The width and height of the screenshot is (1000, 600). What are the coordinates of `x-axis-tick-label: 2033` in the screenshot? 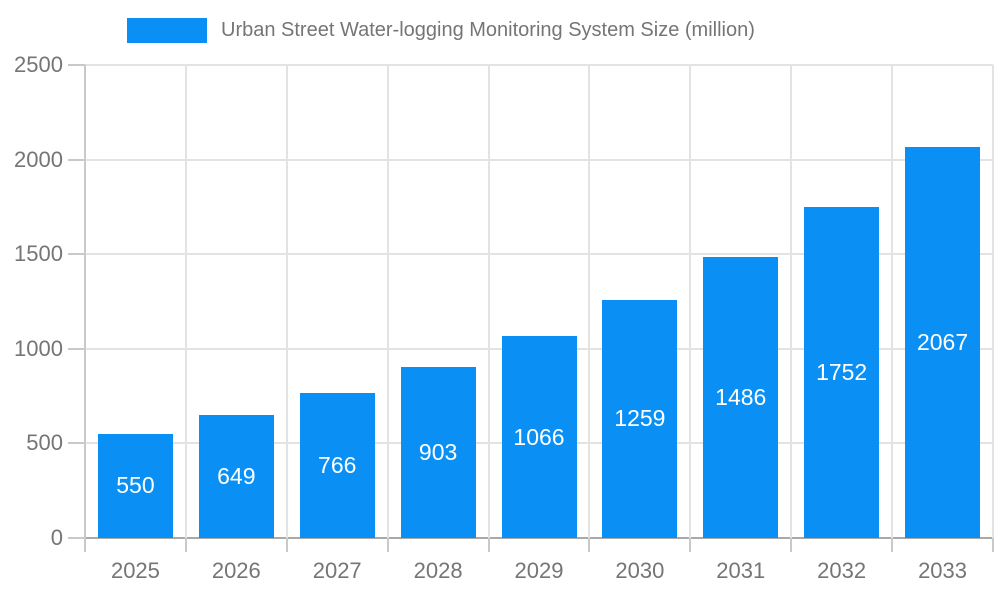 It's located at (943, 570).